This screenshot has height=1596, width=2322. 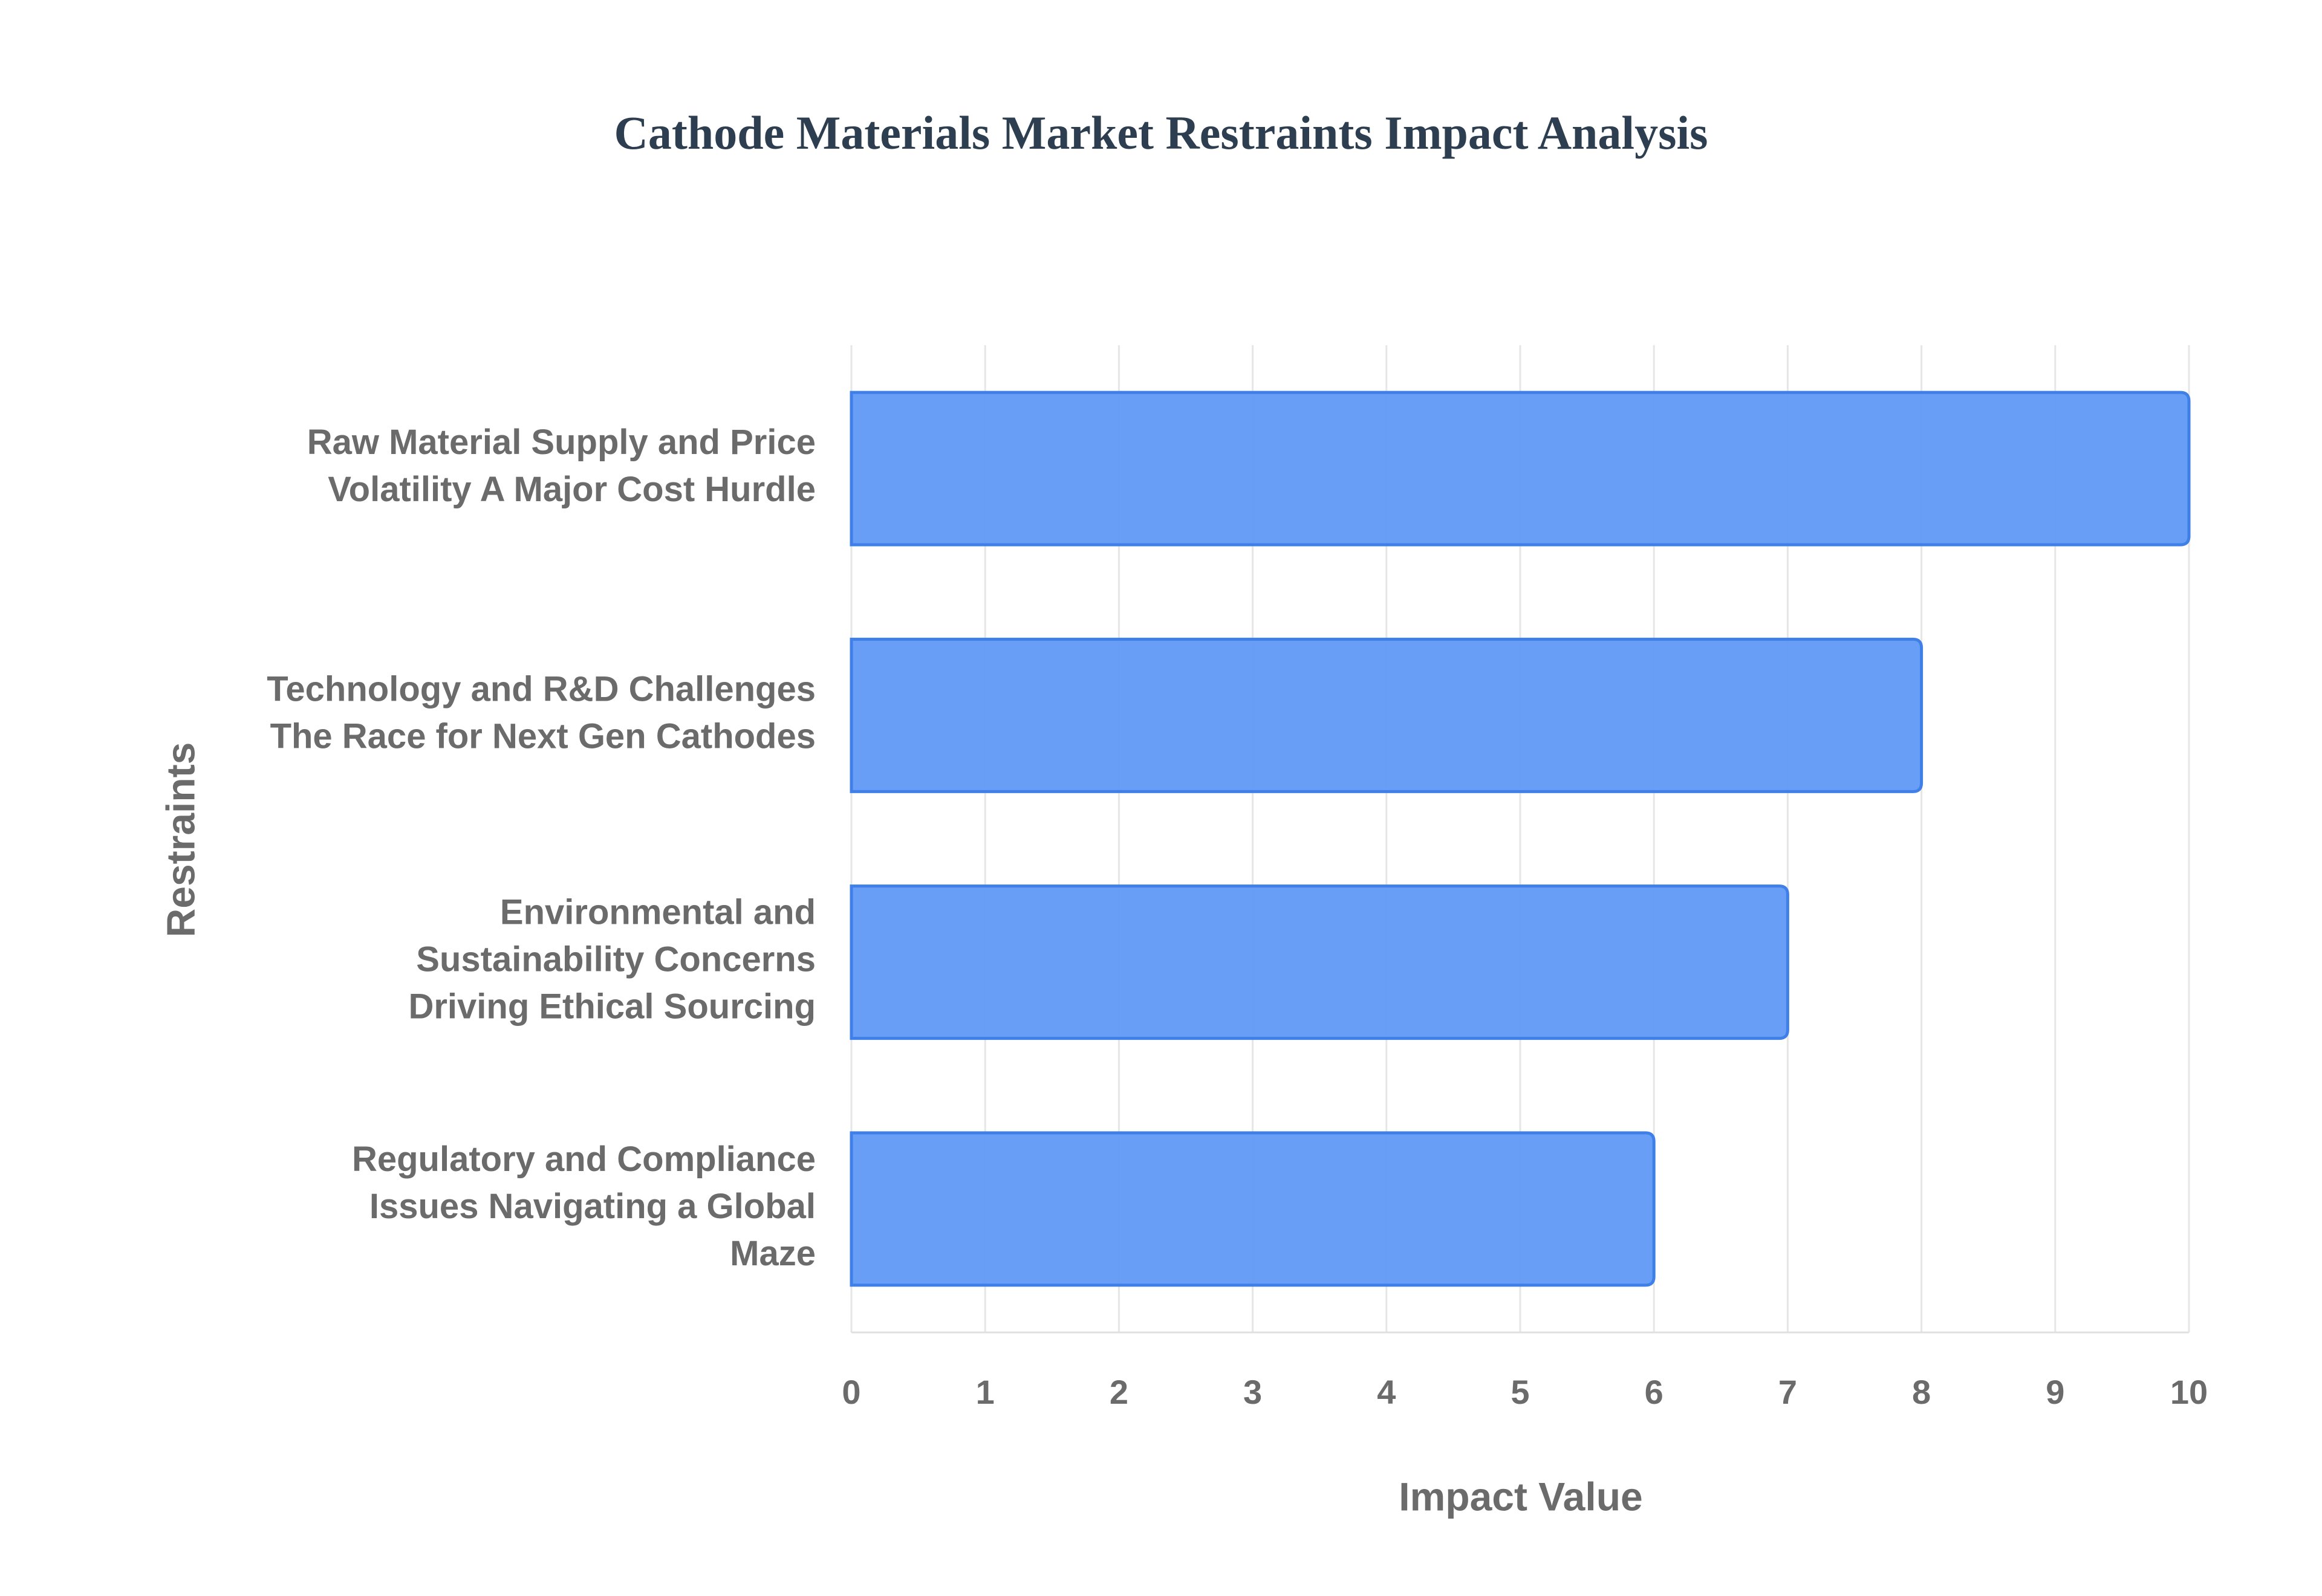 What do you see at coordinates (1654, 1392) in the screenshot?
I see `x-tick-label: 6` at bounding box center [1654, 1392].